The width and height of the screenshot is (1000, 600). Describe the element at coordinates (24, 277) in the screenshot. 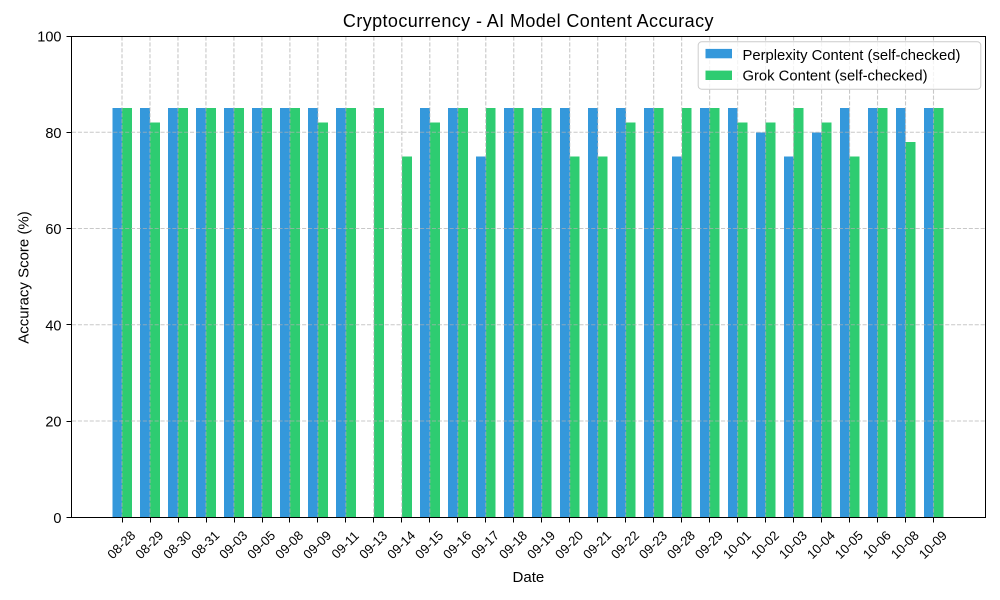

I see `svg-text: Accuracy Score (%)` at that location.